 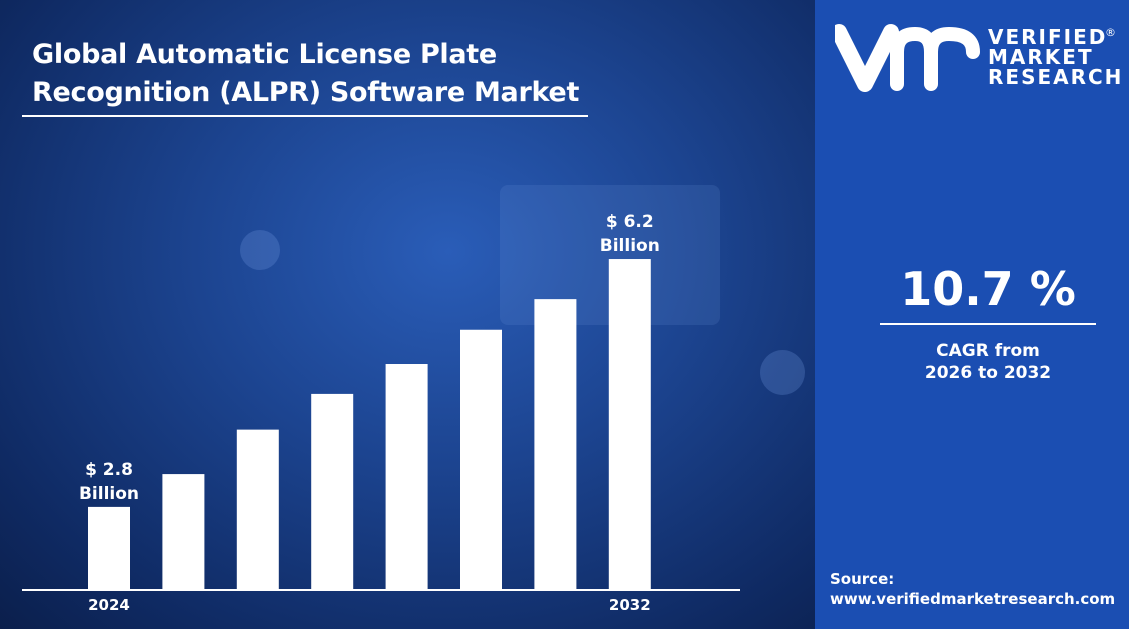 I want to click on title-divider, so click(x=305, y=116).